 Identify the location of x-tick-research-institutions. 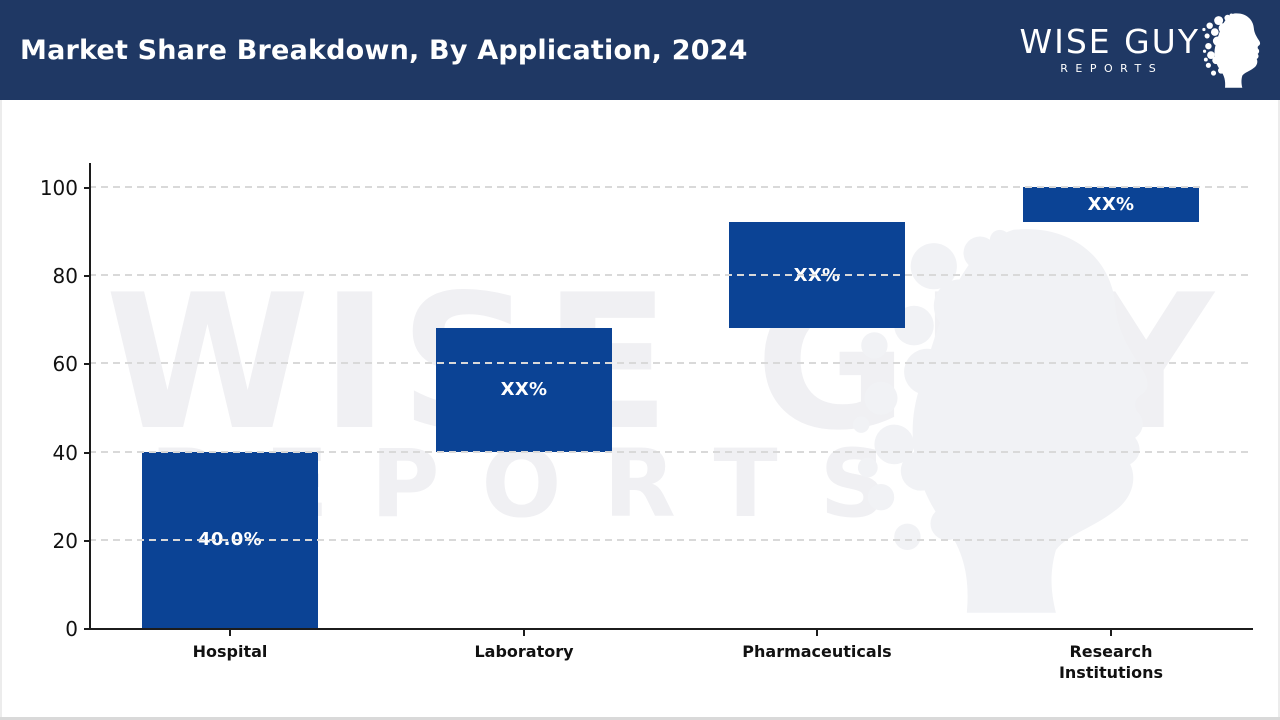
(1111, 633).